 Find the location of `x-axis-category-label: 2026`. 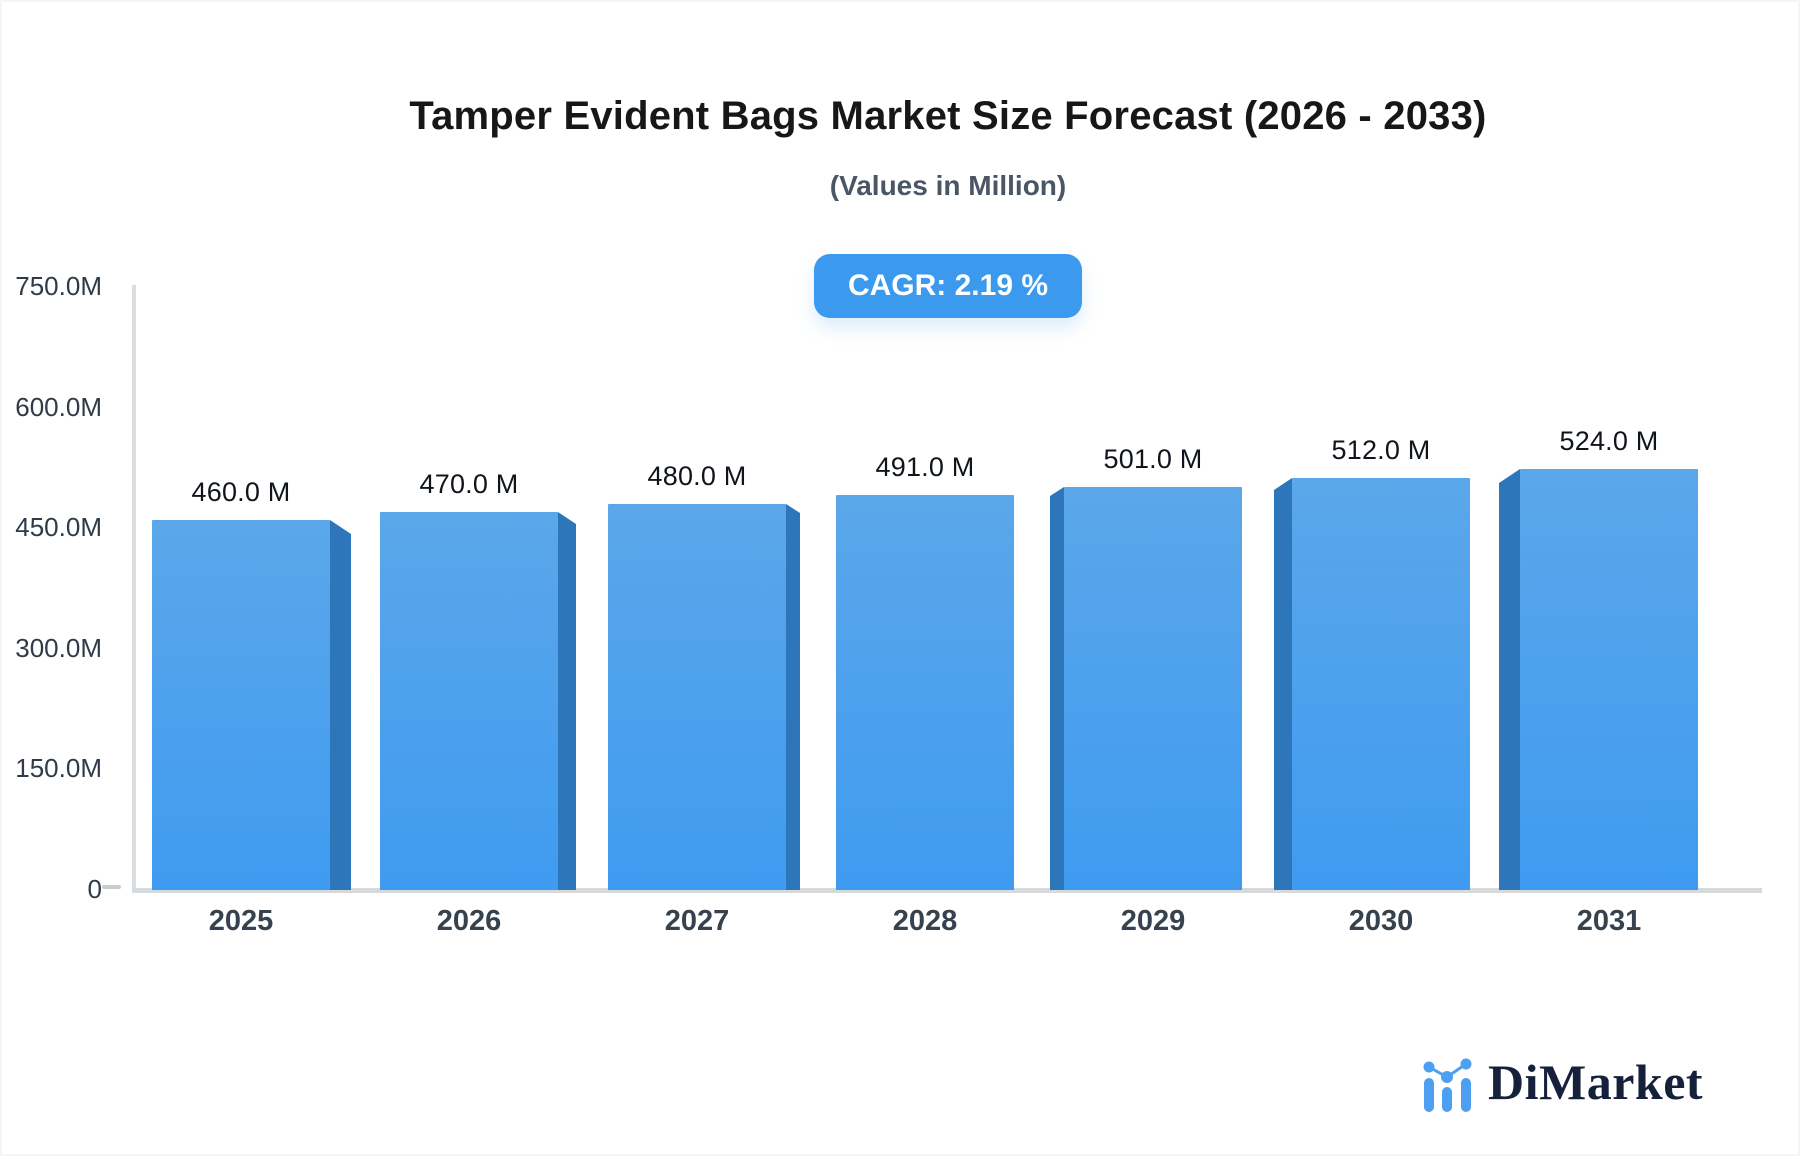

x-axis-category-label: 2026 is located at coordinates (469, 921).